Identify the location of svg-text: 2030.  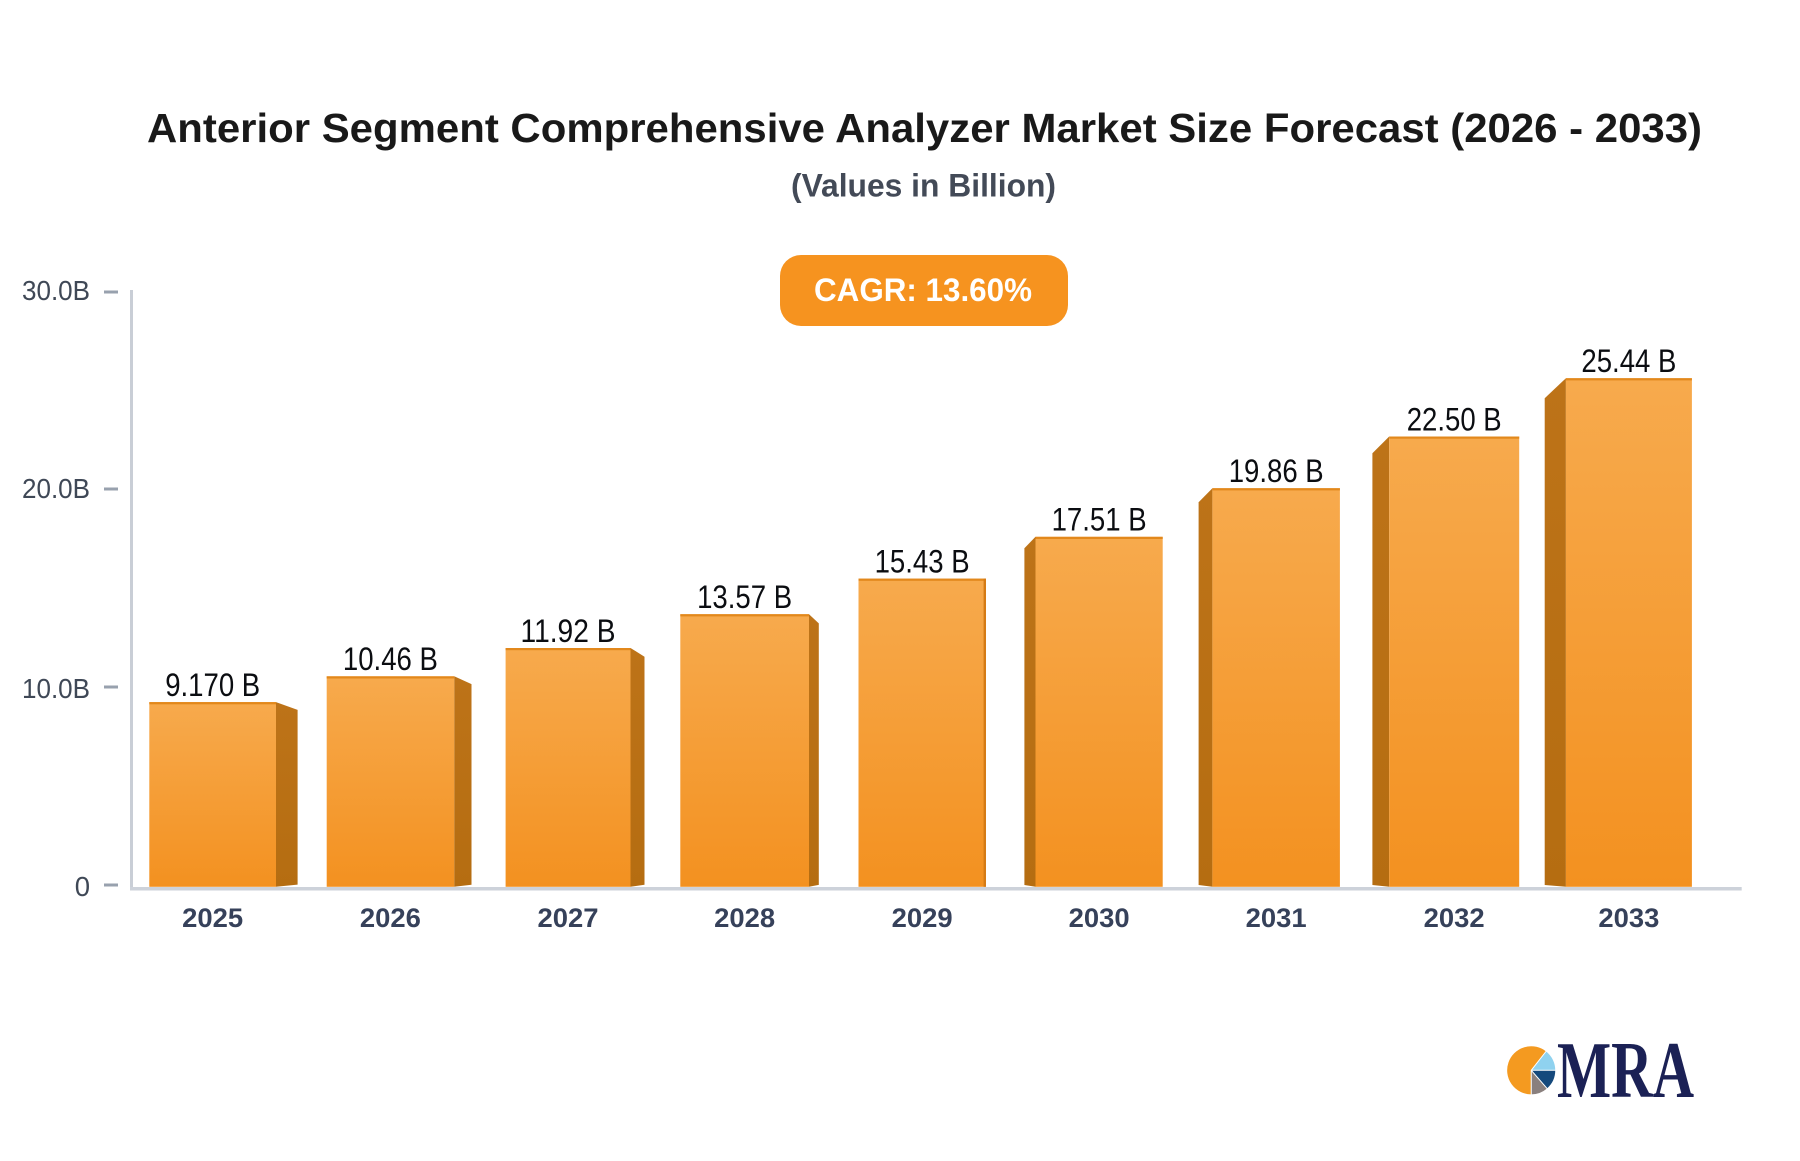
(1099, 918).